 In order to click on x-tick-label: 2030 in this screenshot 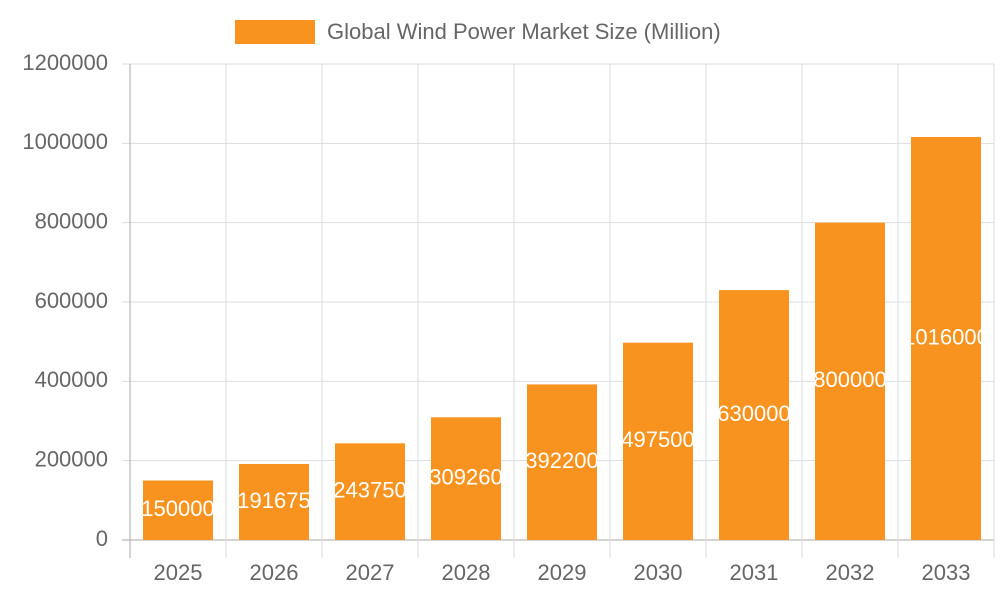, I will do `click(658, 572)`.